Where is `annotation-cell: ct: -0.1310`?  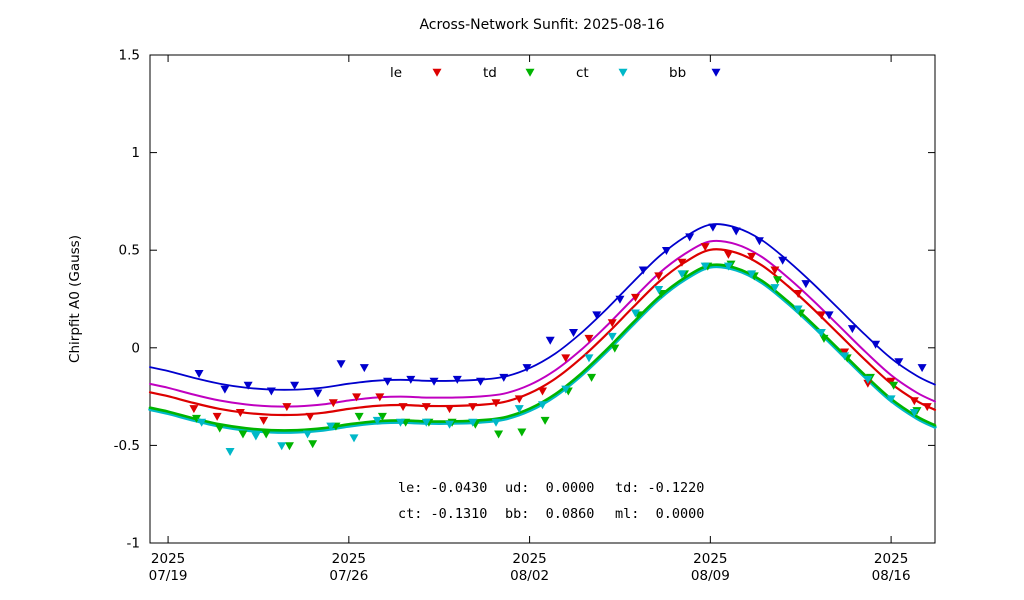
annotation-cell: ct: -0.1310 is located at coordinates (442, 514).